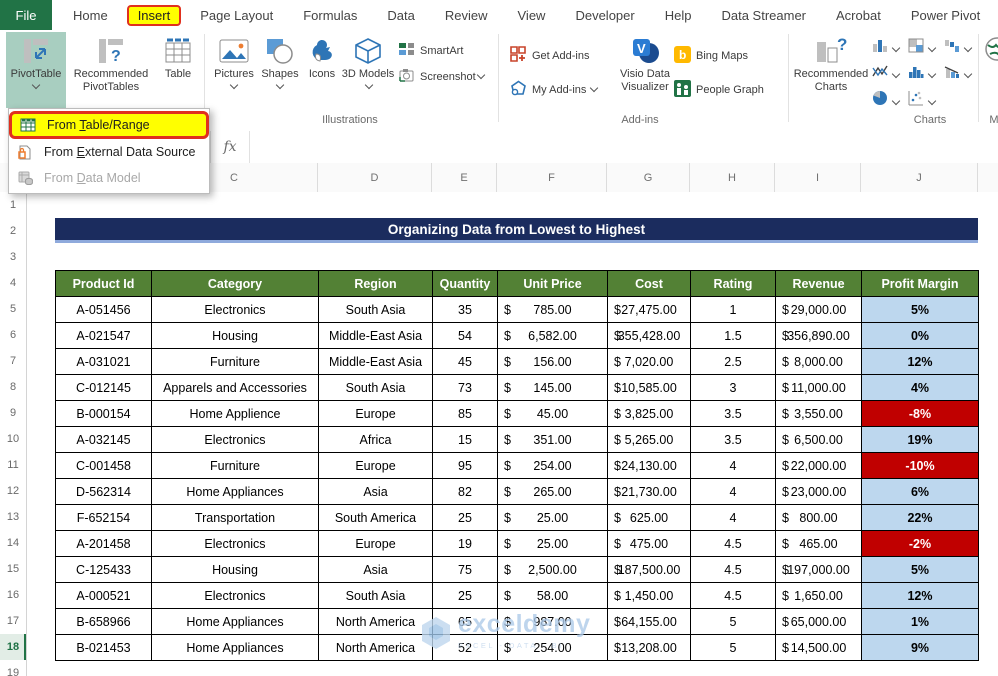  What do you see at coordinates (649, 361) in the screenshot?
I see `cell-cost: $7,020.00` at bounding box center [649, 361].